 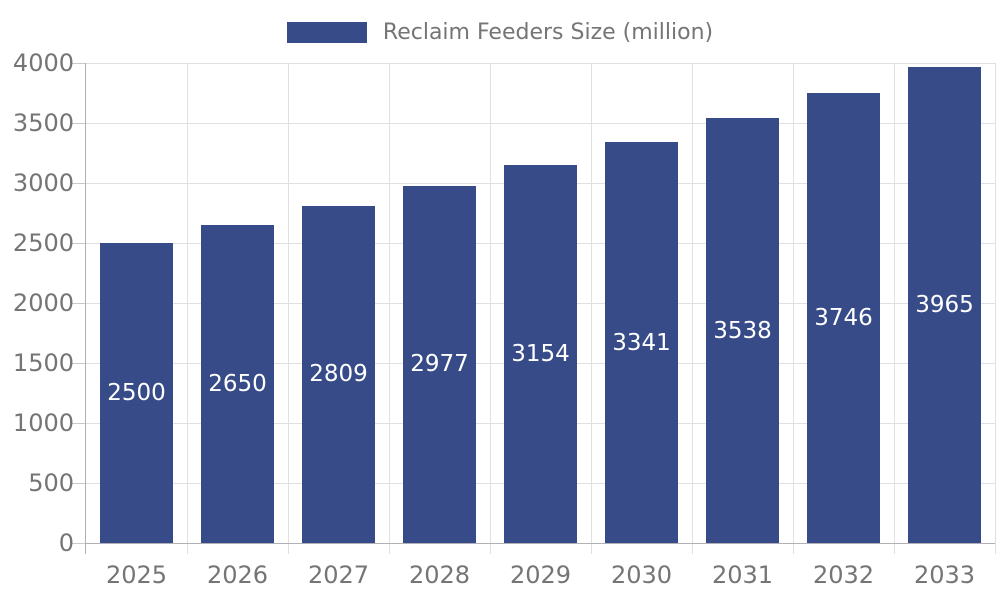 I want to click on y-axis-label: 2500, so click(x=43, y=243).